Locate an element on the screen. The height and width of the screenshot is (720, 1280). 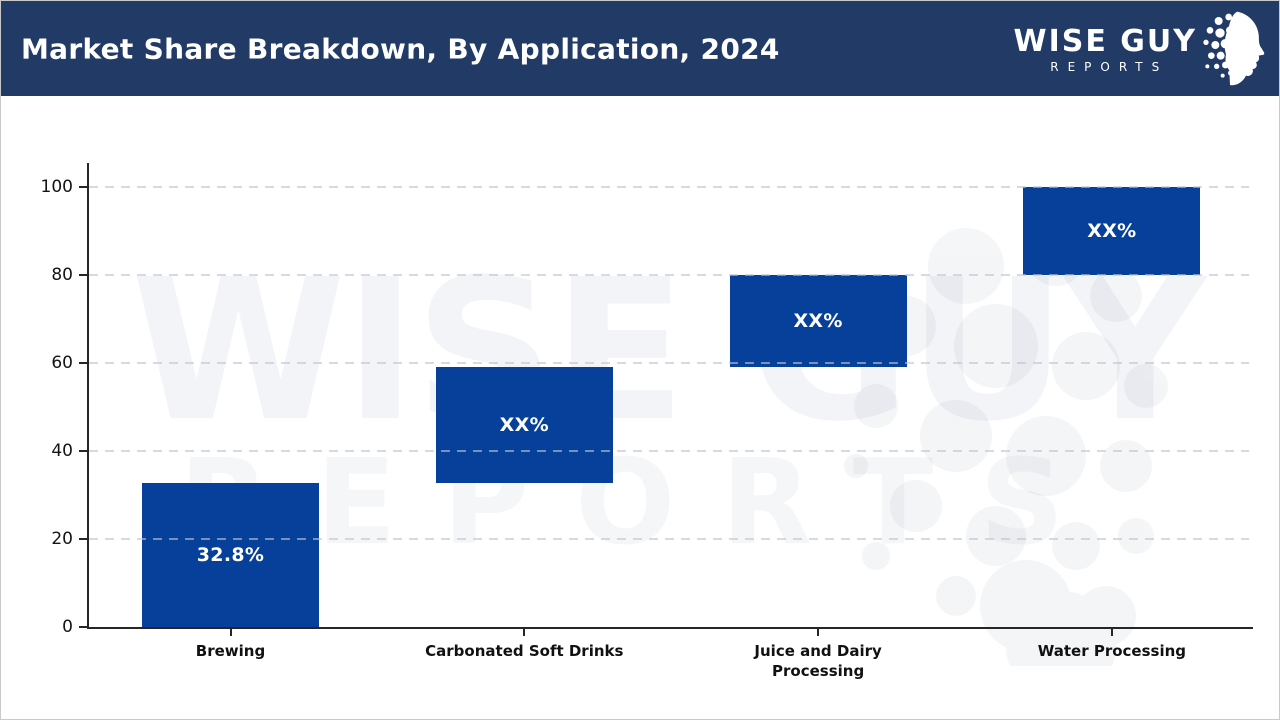
brand-subtitle: REPORTS is located at coordinates (1109, 66).